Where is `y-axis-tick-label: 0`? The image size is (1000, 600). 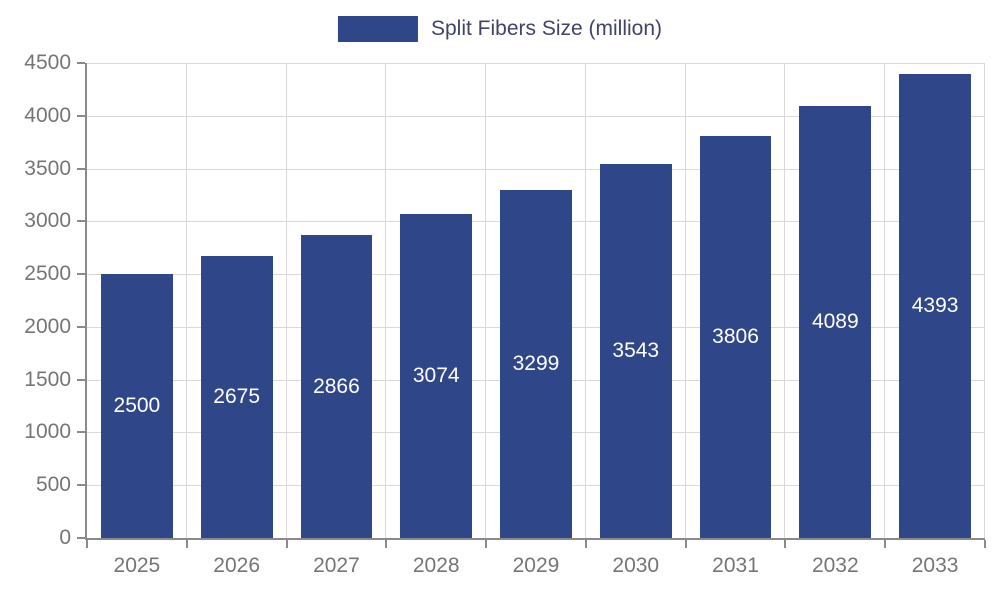 y-axis-tick-label: 0 is located at coordinates (65, 537).